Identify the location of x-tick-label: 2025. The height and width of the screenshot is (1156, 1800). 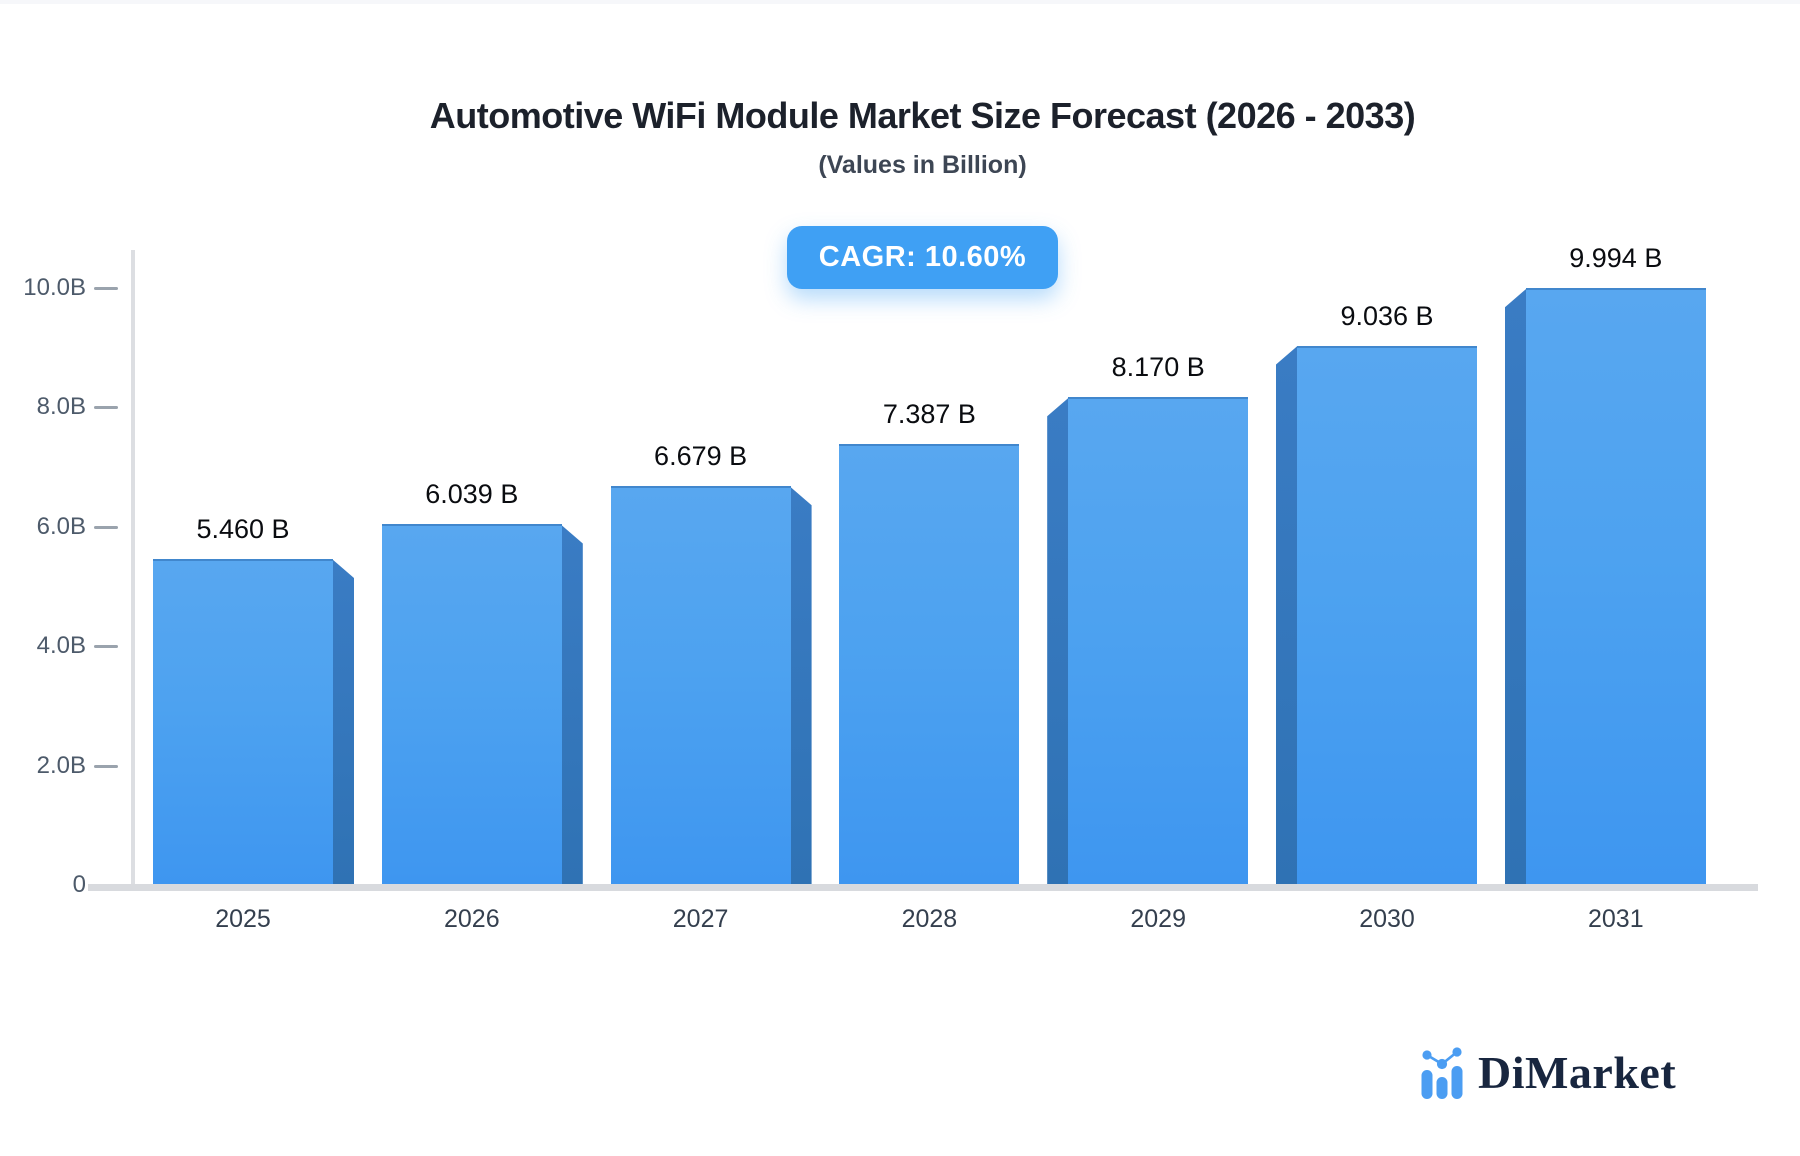
(243, 919).